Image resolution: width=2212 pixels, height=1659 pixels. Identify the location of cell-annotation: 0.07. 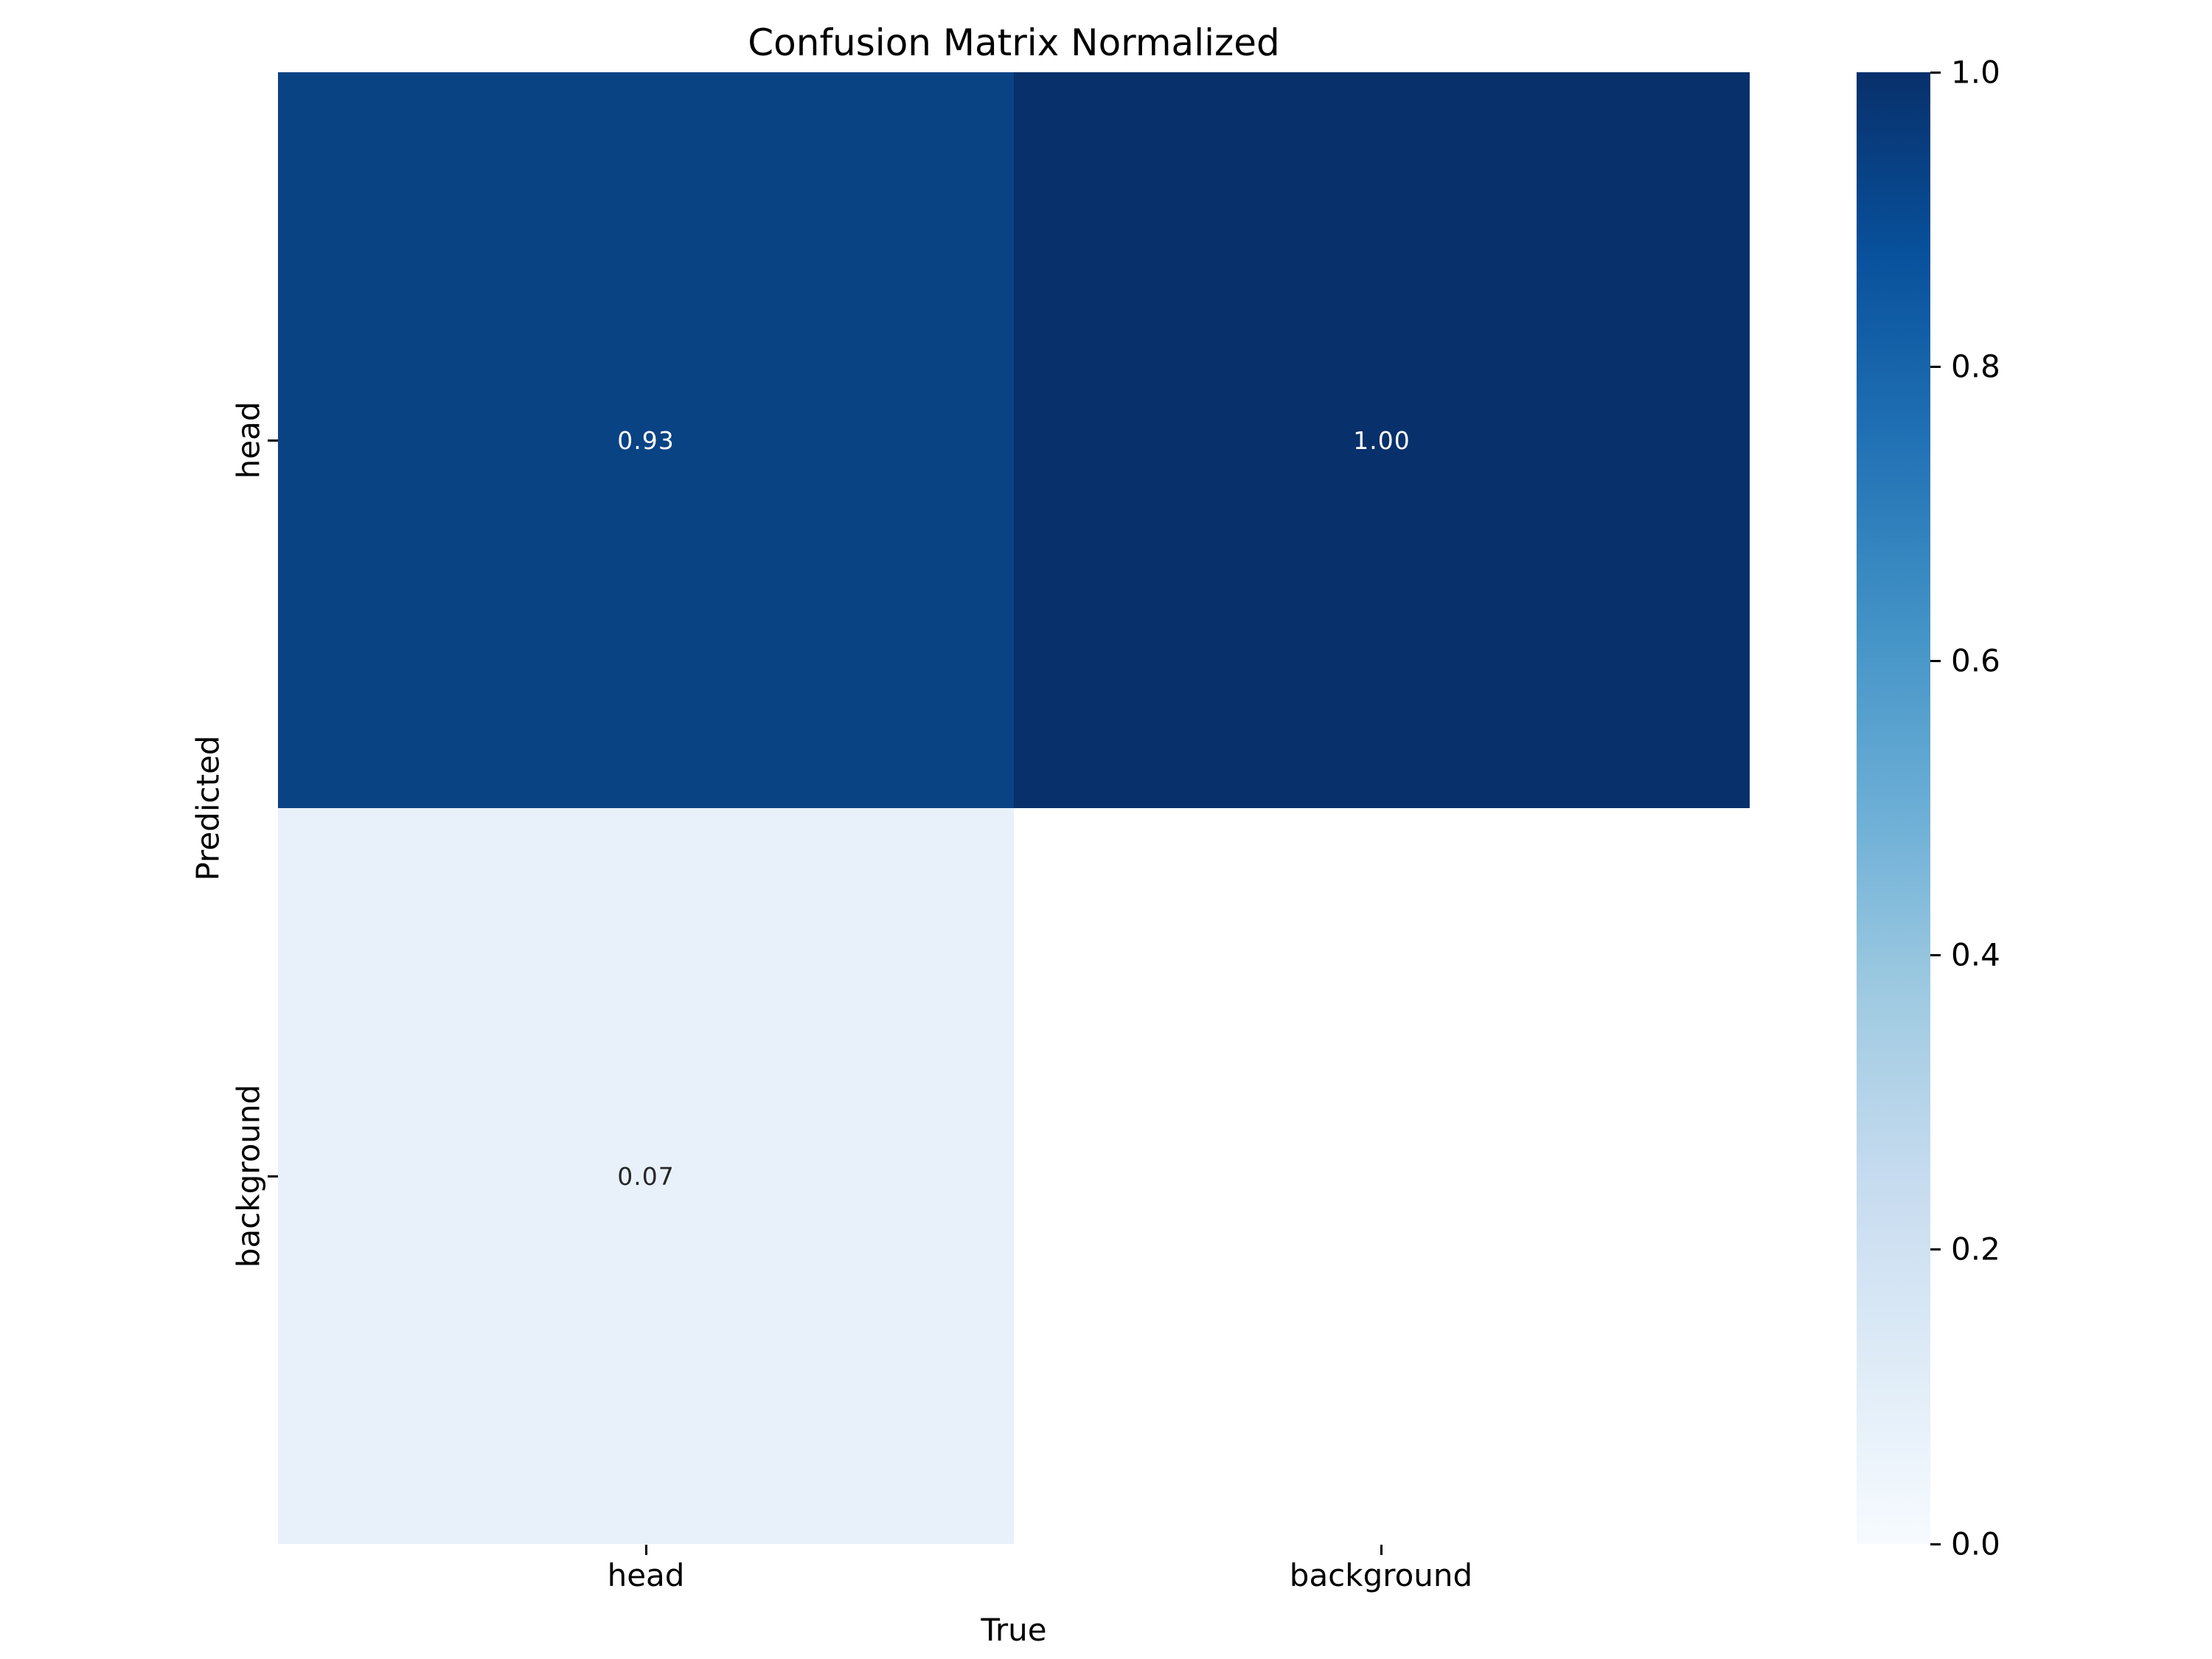
(646, 1176).